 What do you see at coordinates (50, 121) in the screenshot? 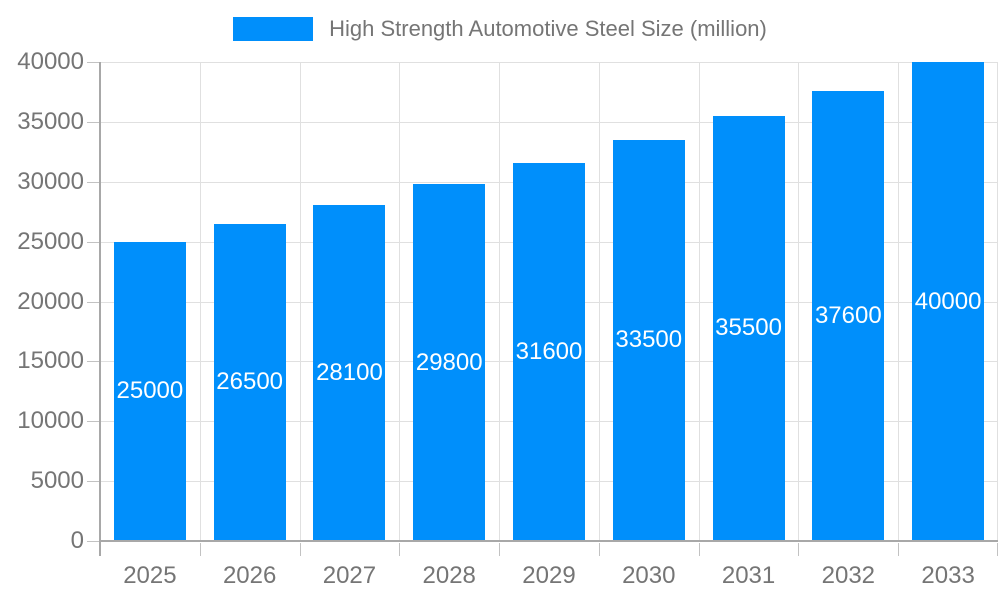
I see `y-axis-tick-label: 35000` at bounding box center [50, 121].